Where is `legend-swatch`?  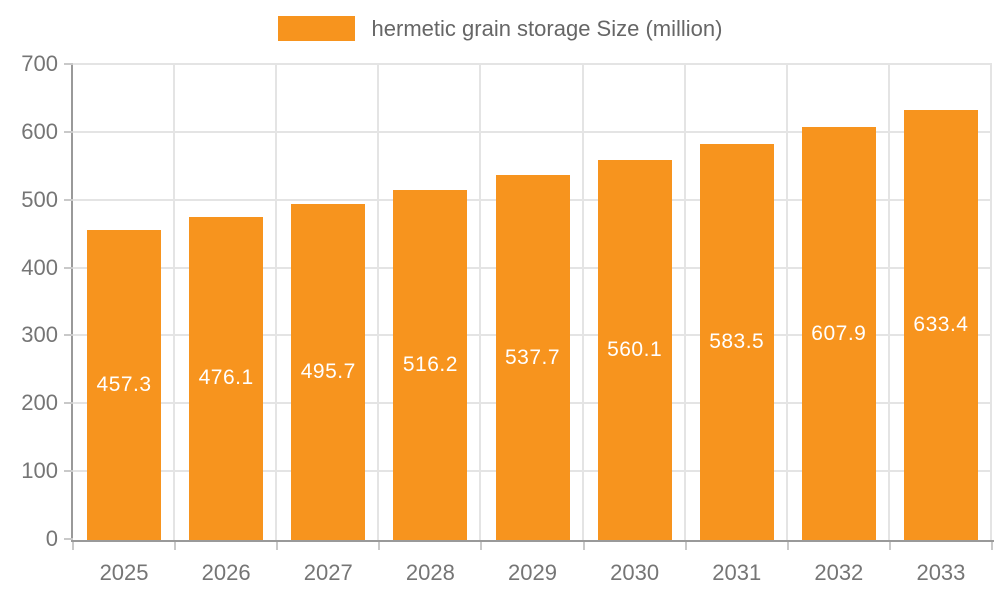 legend-swatch is located at coordinates (316, 28).